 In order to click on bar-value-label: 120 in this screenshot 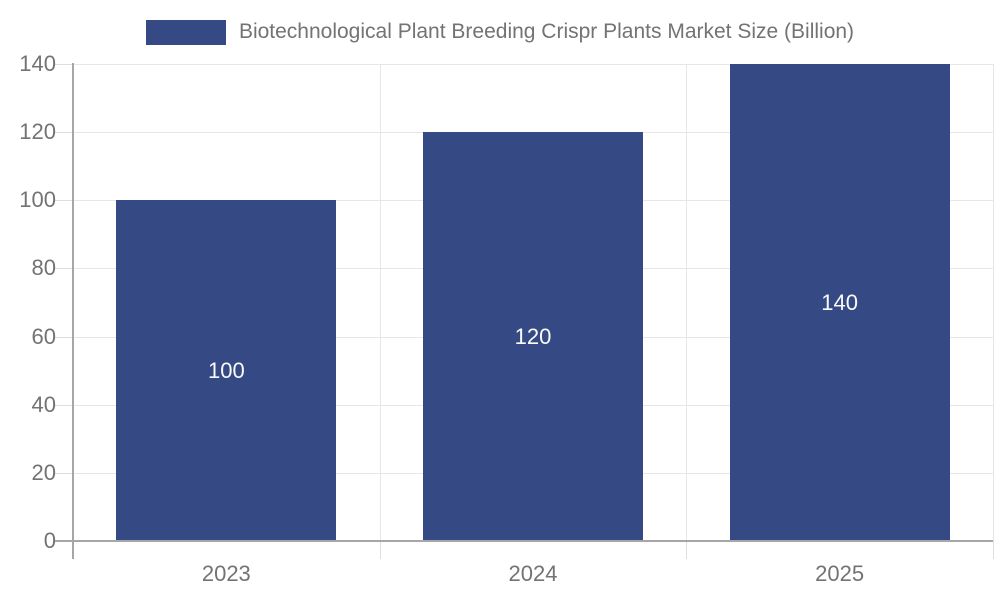, I will do `click(533, 336)`.